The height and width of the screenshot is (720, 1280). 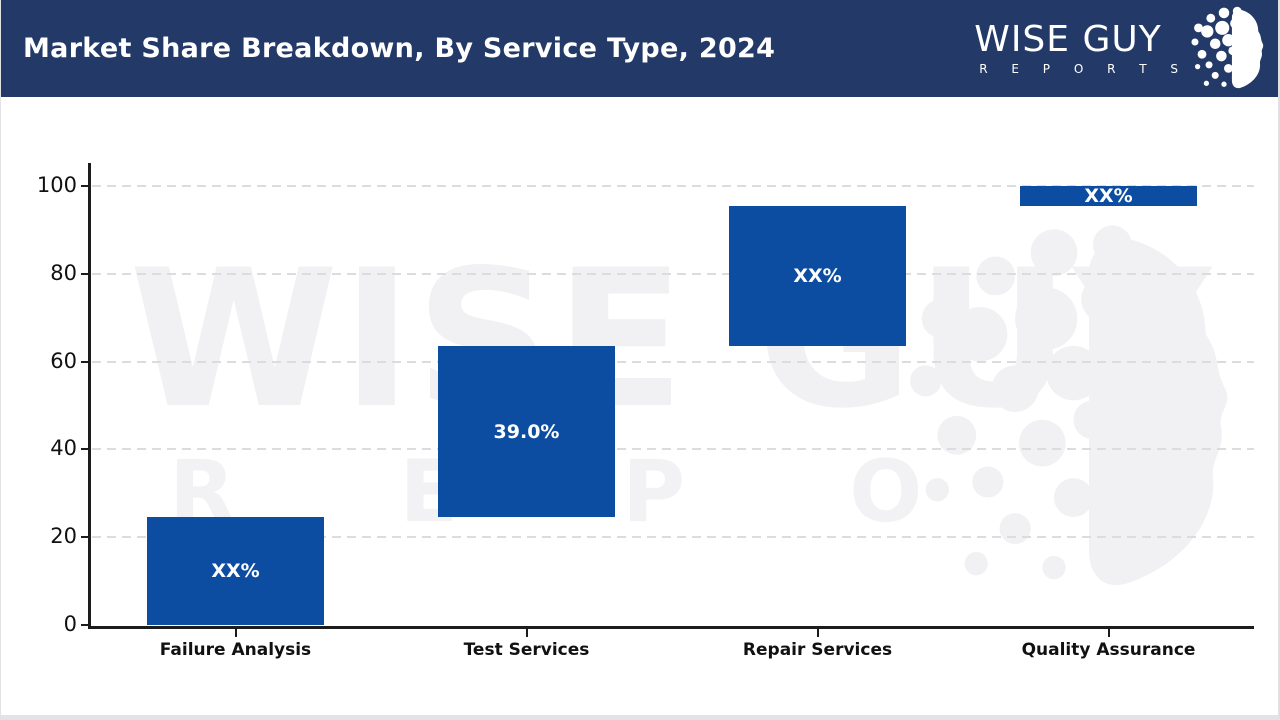 What do you see at coordinates (817, 650) in the screenshot?
I see `x-category-label-repair-services: Repair Services` at bounding box center [817, 650].